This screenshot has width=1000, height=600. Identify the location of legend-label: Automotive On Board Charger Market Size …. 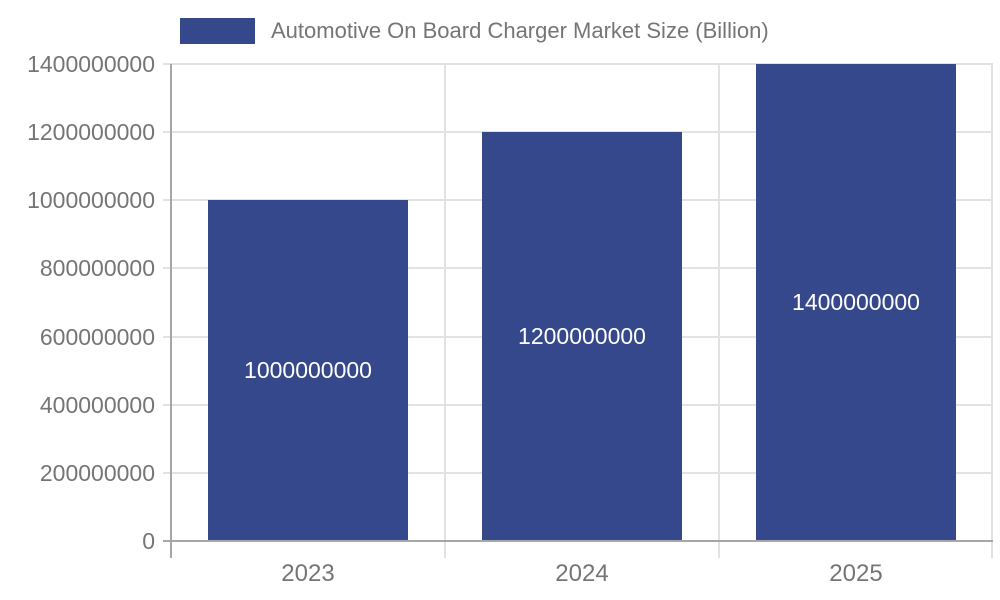
(520, 30).